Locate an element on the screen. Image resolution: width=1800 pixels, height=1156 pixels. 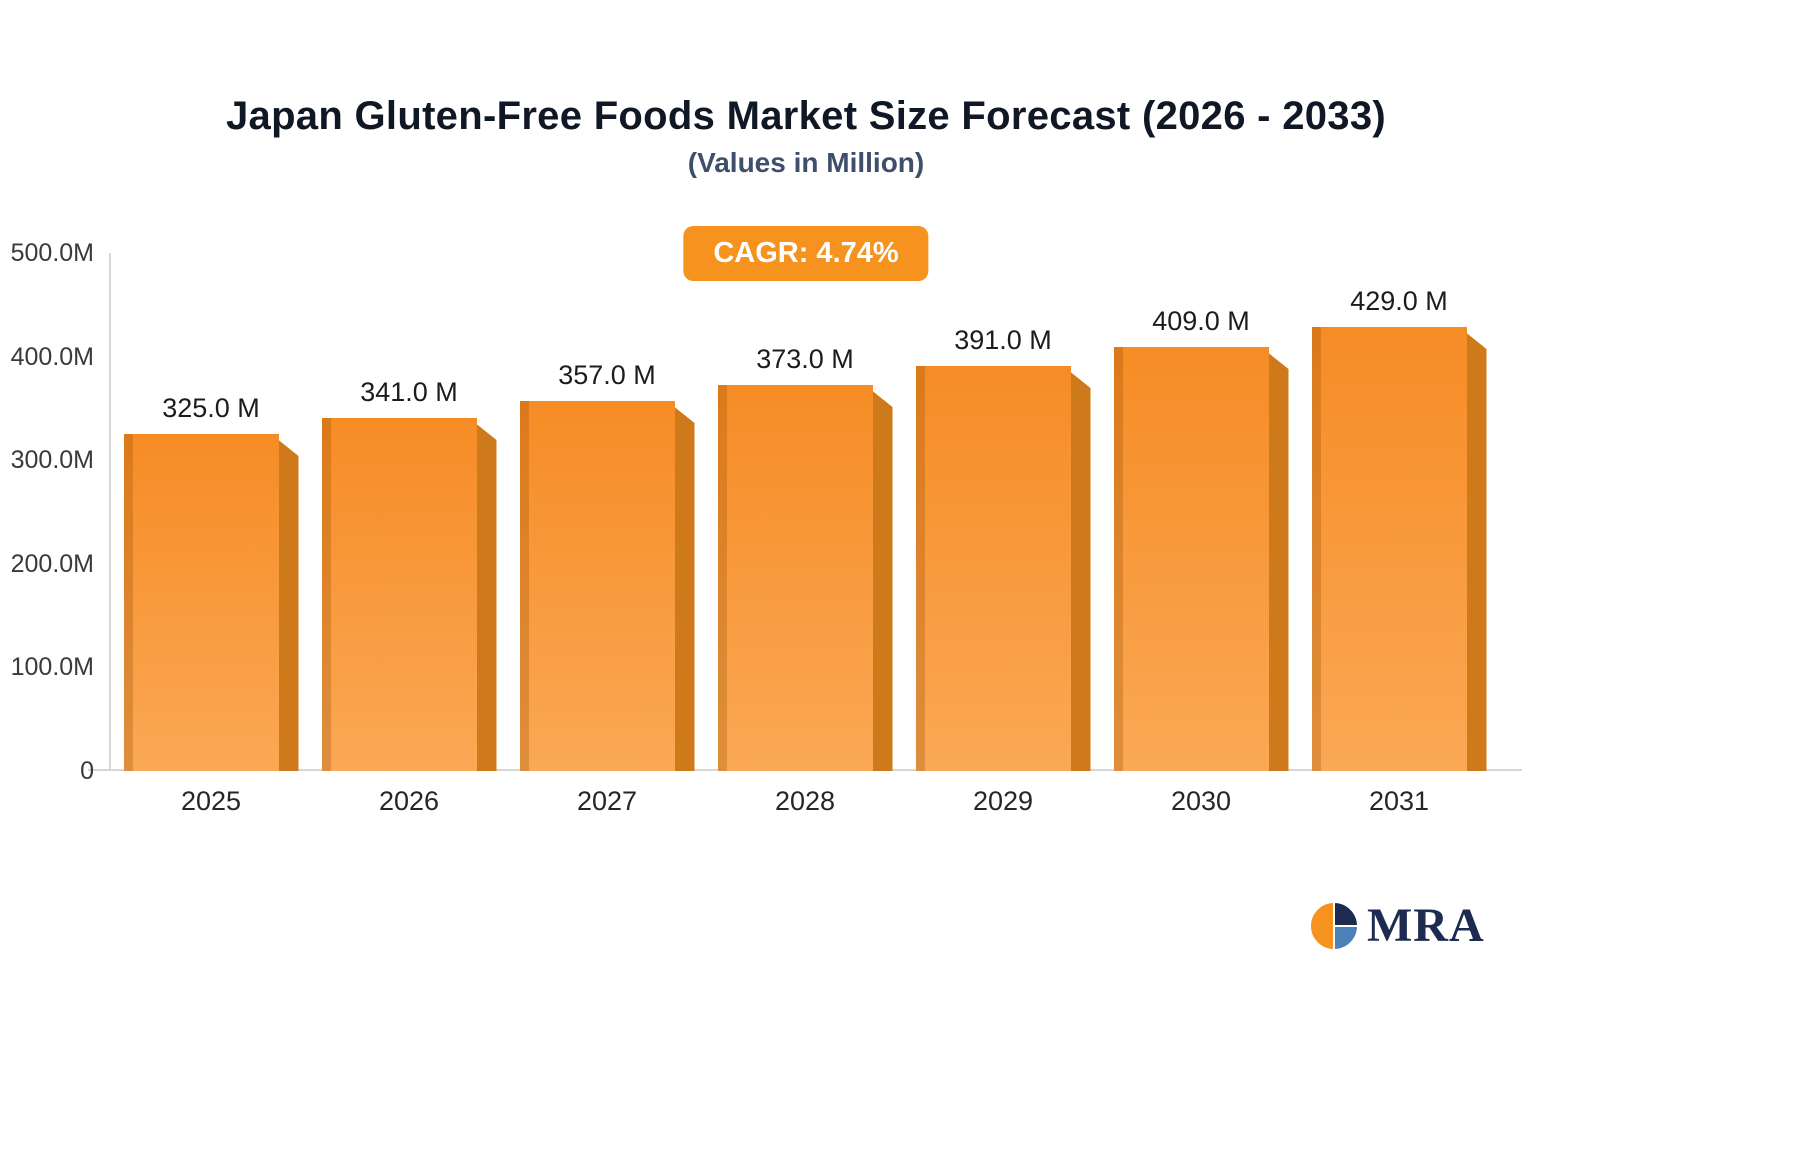
bar-2030: 409.0 M is located at coordinates (1201, 538).